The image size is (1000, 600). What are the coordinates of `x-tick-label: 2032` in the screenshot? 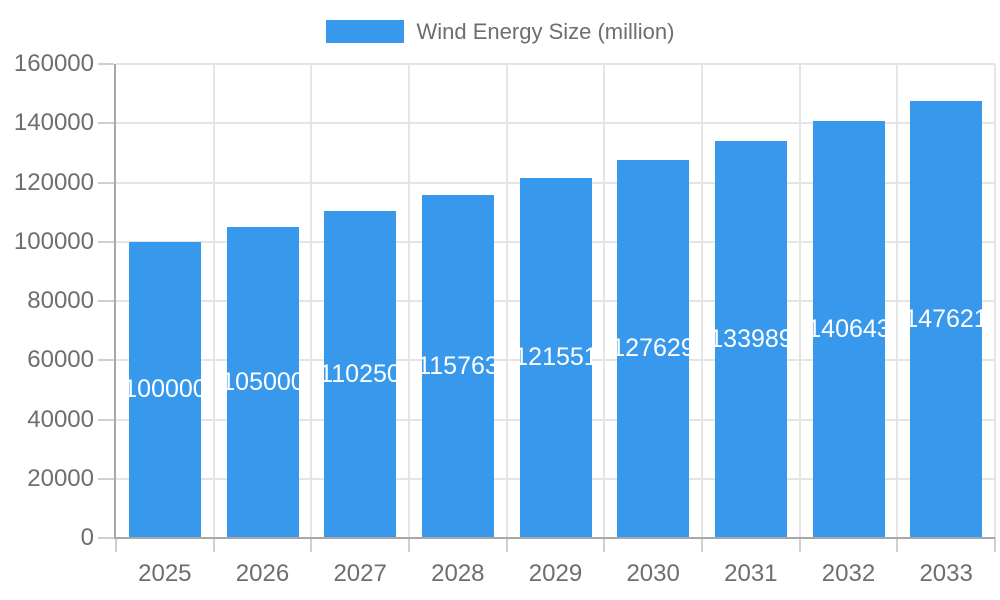 It's located at (848, 573).